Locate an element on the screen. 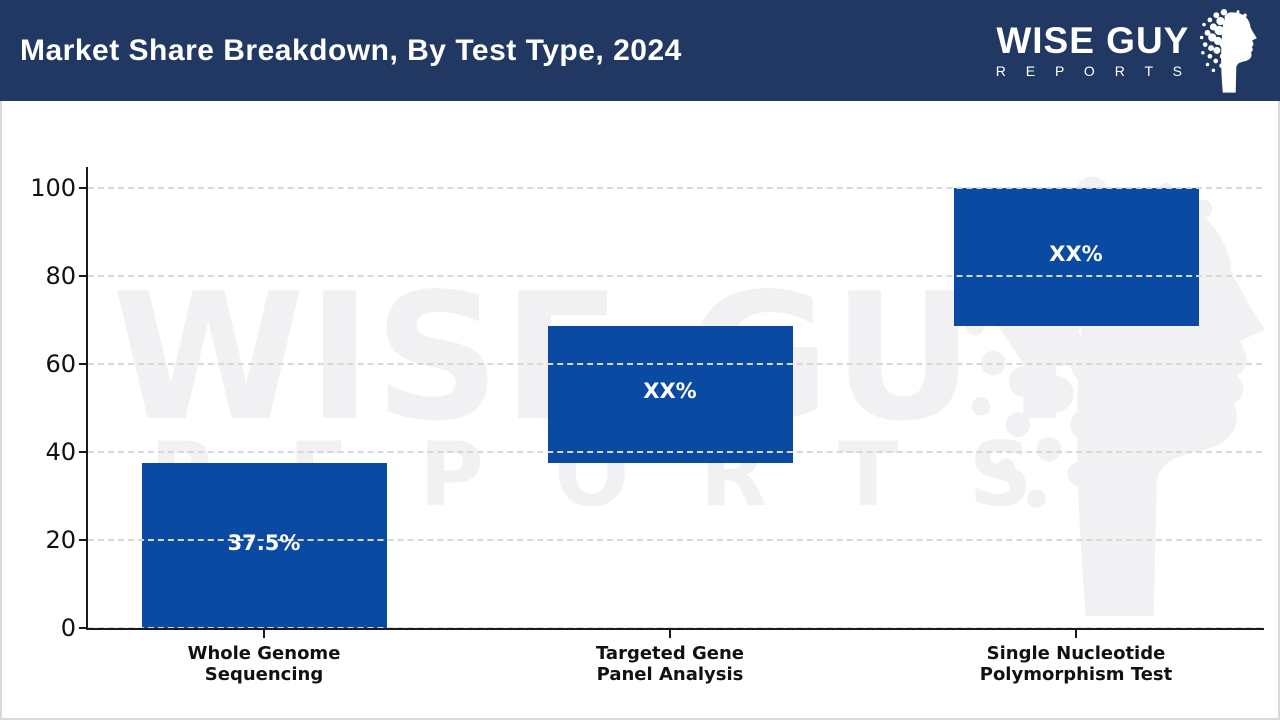  category-label-2: Targeted Gene Panel Analysis is located at coordinates (670, 664).